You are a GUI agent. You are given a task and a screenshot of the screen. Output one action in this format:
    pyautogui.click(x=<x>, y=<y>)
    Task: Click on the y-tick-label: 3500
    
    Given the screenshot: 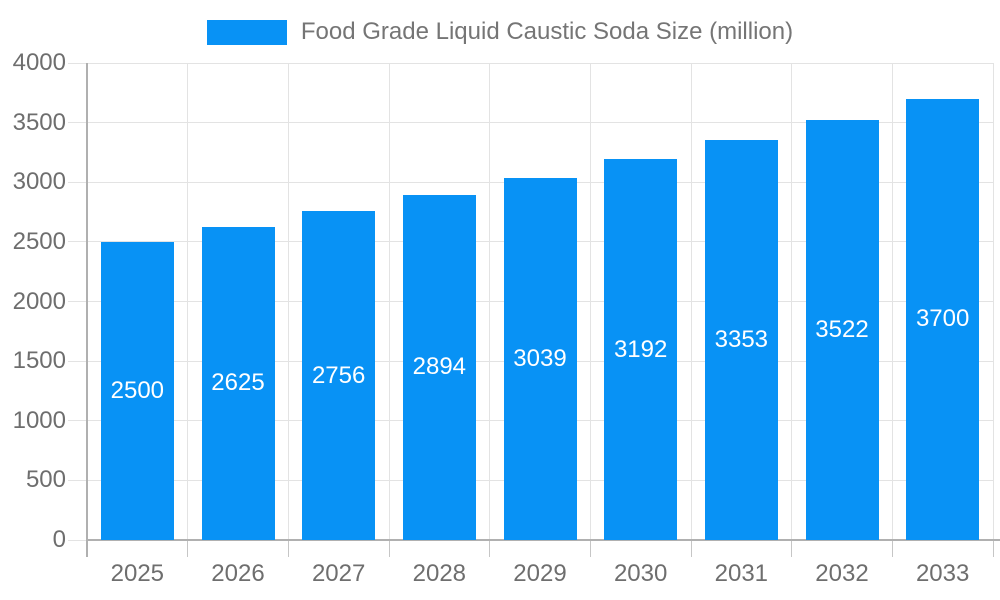 What is the action you would take?
    pyautogui.click(x=39, y=122)
    